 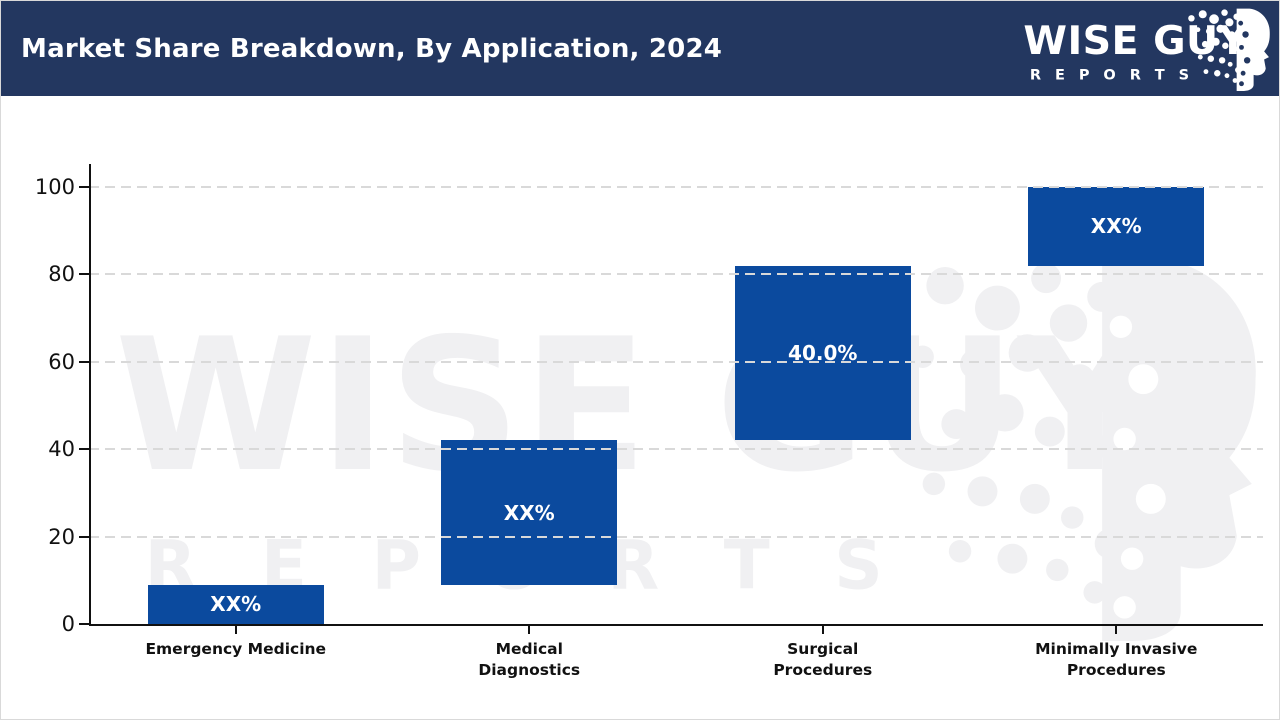 I want to click on y-tick-label: 0, so click(x=68, y=624).